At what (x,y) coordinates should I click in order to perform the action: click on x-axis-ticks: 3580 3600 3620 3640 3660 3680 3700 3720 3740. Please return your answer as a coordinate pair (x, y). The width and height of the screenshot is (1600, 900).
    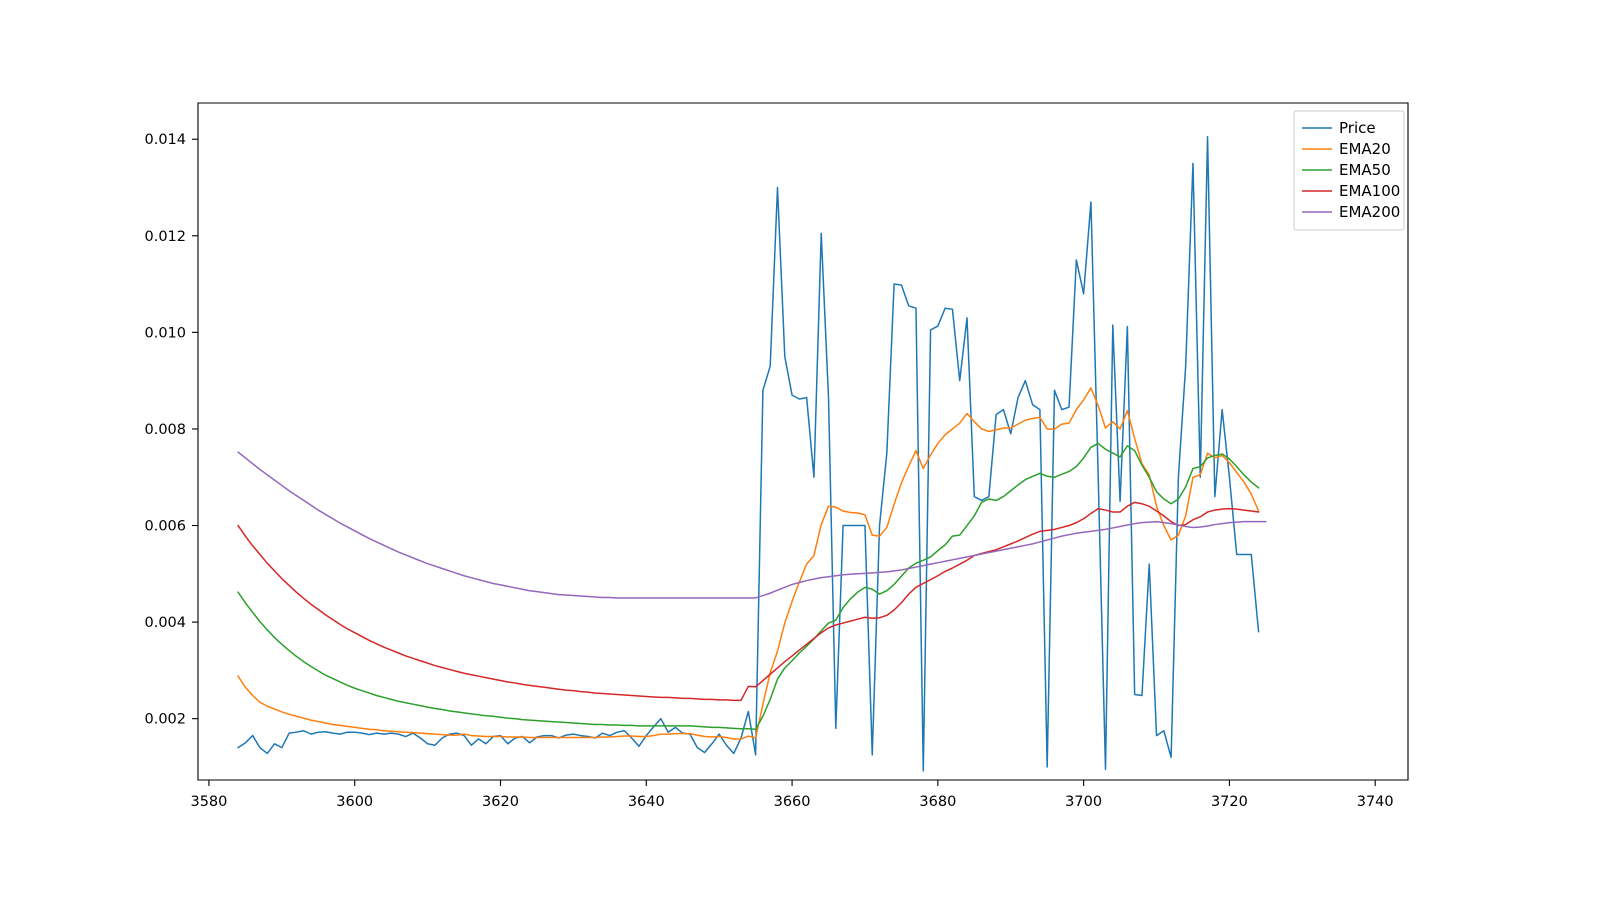
    Looking at the image, I should click on (792, 795).